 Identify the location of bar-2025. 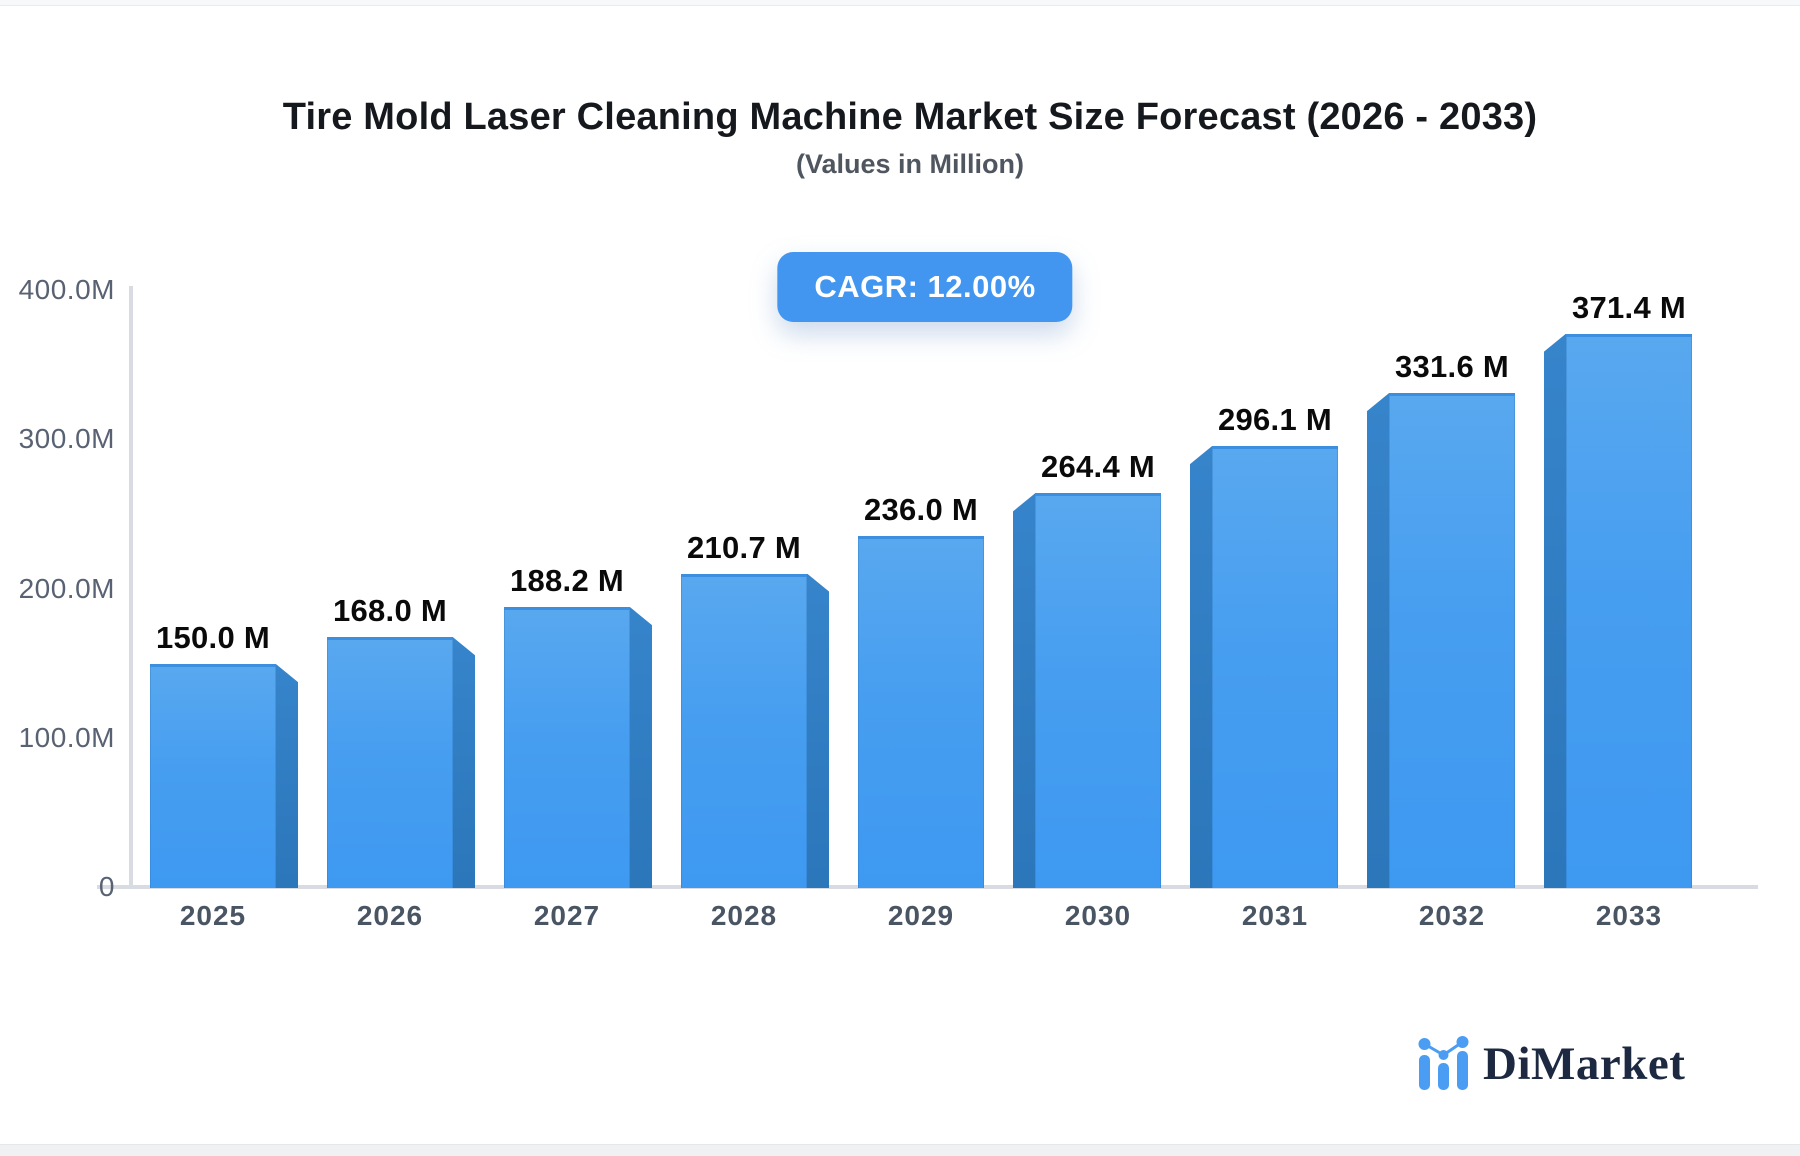
(213, 776).